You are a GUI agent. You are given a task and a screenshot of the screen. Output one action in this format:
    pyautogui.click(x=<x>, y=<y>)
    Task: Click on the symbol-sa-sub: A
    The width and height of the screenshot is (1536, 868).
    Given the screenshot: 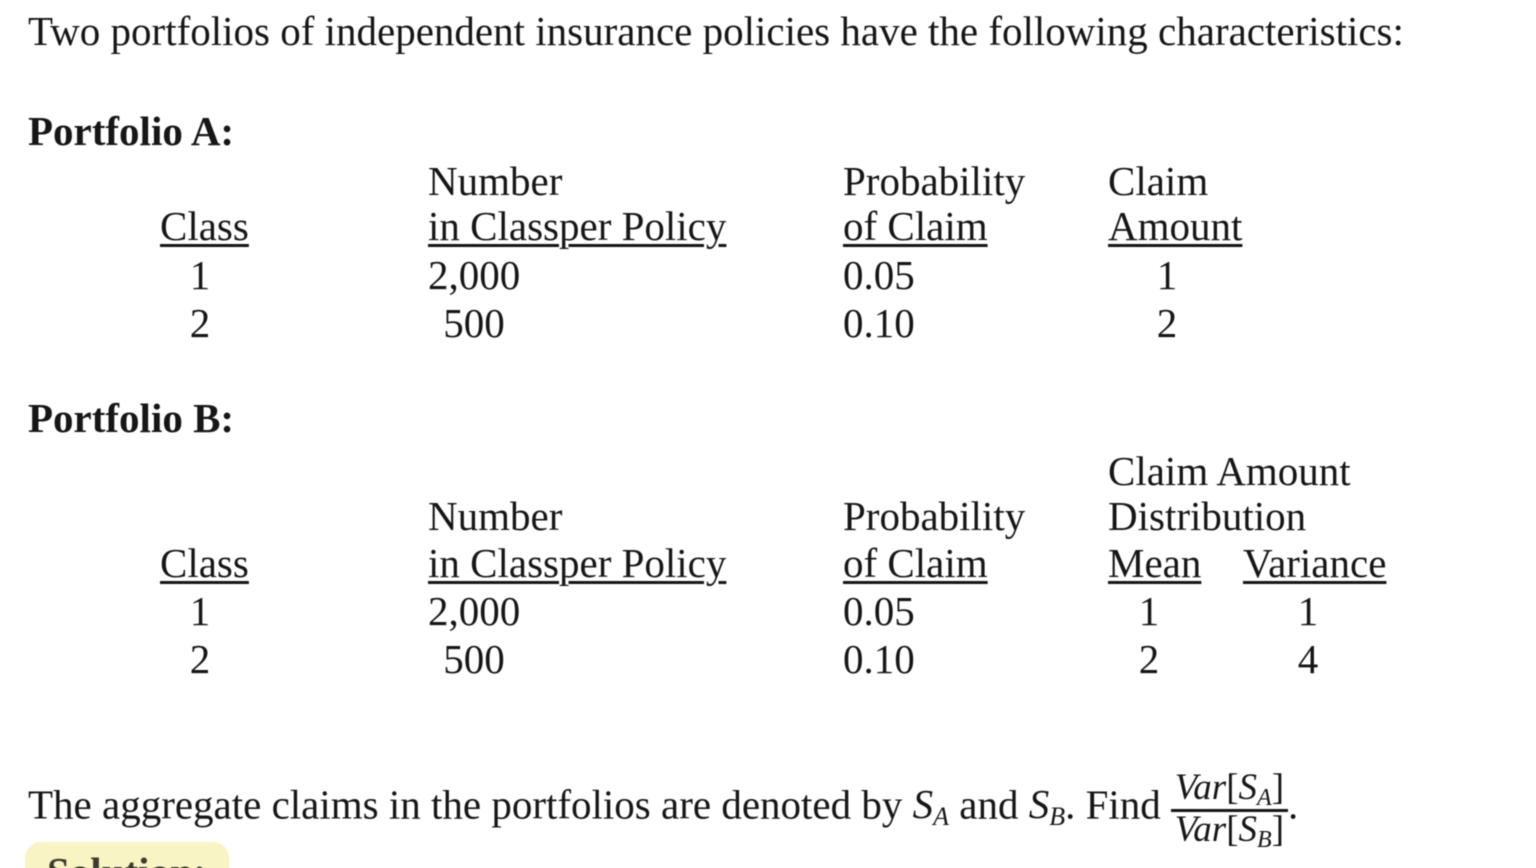 What is the action you would take?
    pyautogui.click(x=941, y=817)
    